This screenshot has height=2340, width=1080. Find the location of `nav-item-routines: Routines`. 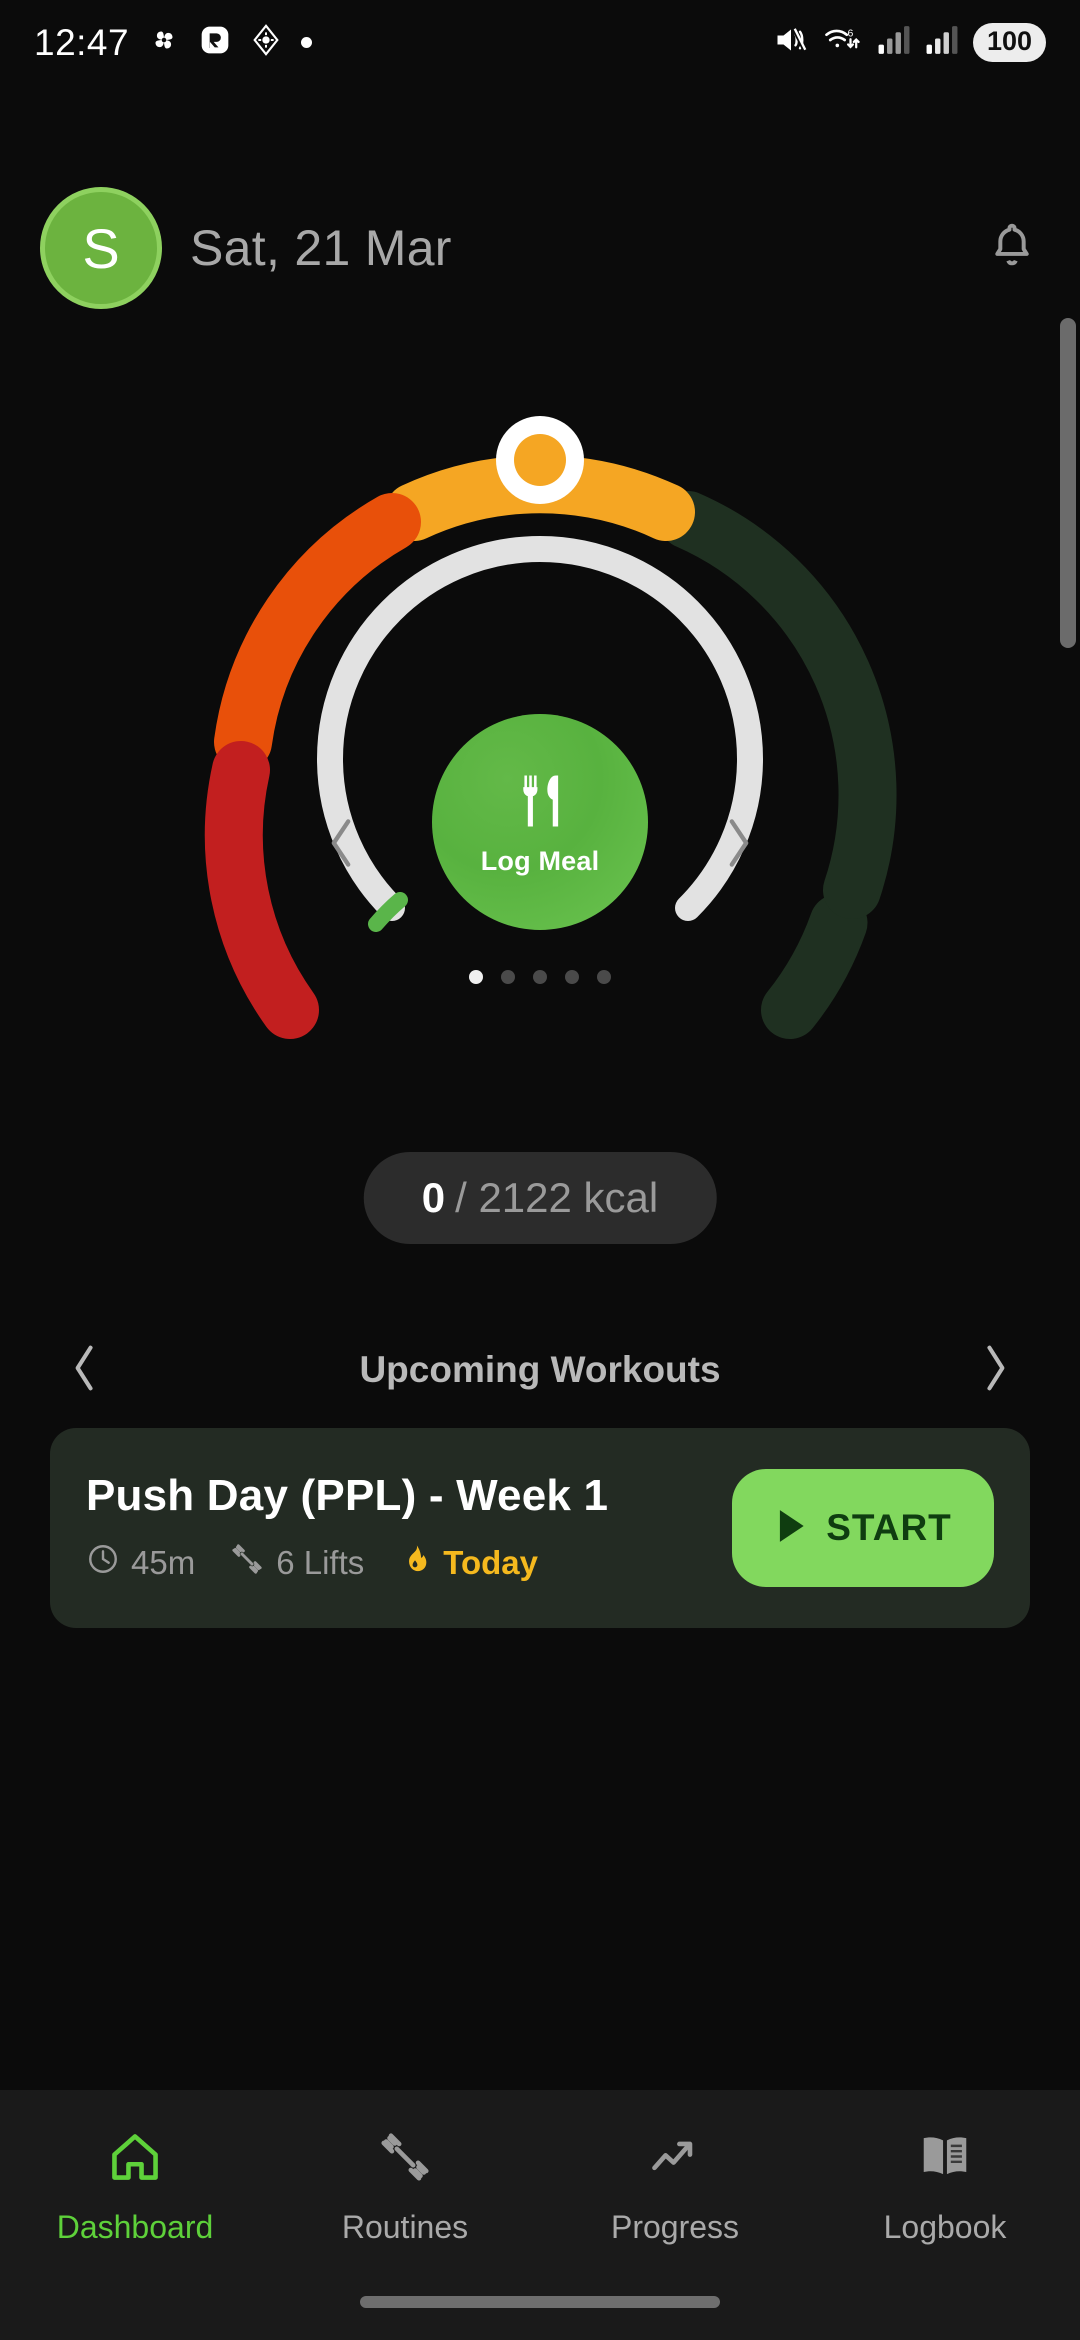

nav-item-routines: Routines is located at coordinates (405, 2187).